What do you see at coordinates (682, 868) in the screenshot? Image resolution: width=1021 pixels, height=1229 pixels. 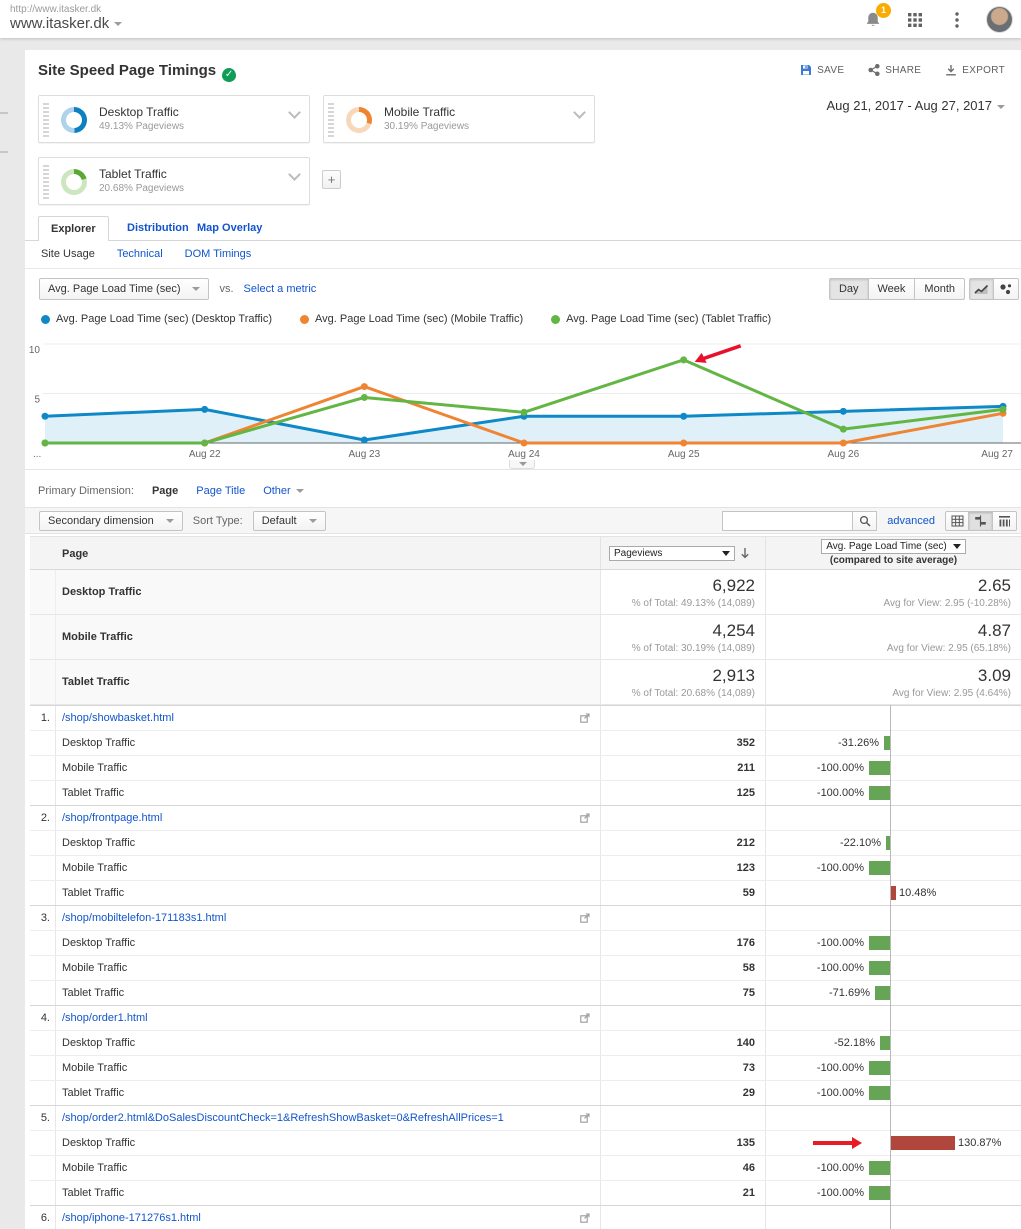 I see `pageviews-value: 123` at bounding box center [682, 868].